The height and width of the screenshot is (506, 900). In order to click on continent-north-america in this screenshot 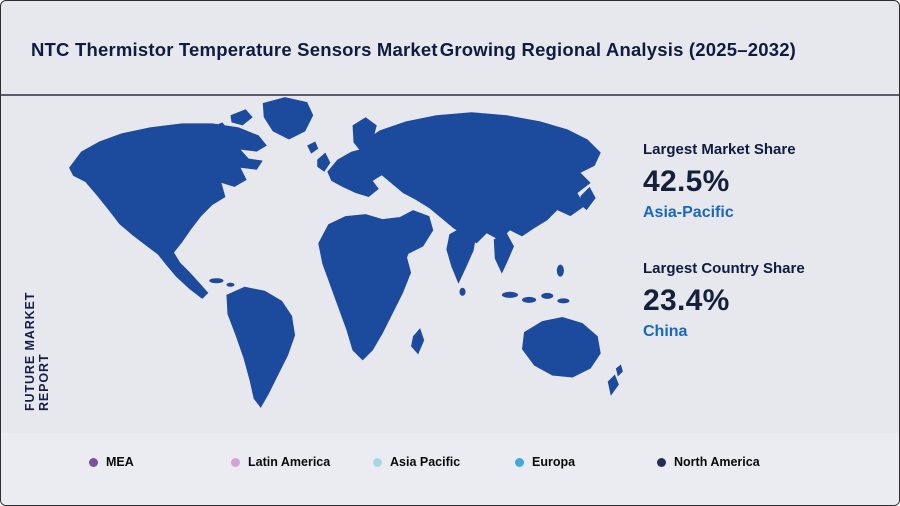, I will do `click(168, 211)`.